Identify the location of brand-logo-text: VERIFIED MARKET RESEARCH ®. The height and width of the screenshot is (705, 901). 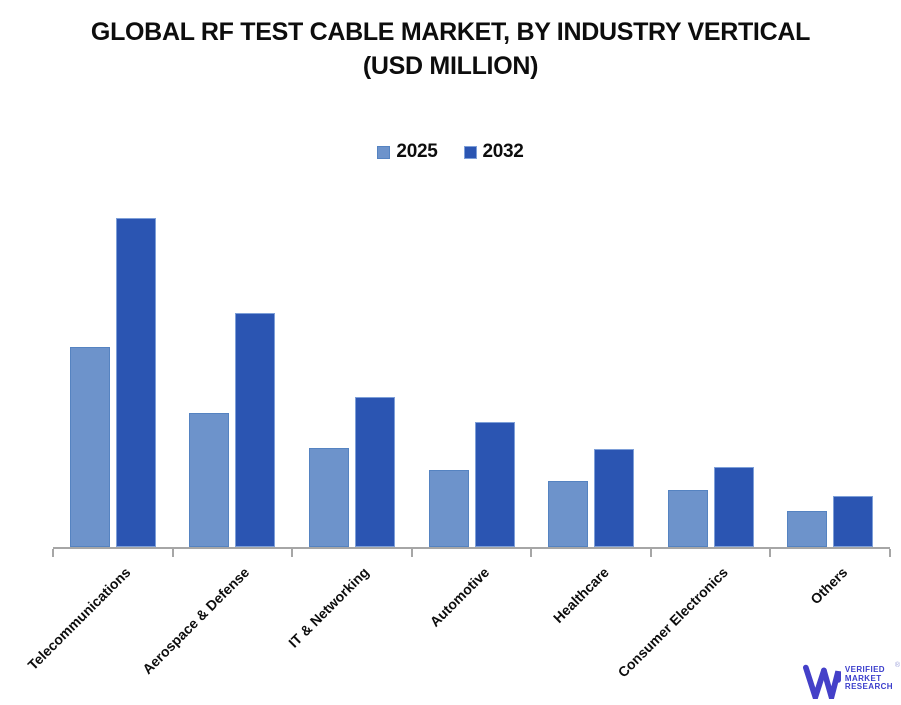
(872, 677).